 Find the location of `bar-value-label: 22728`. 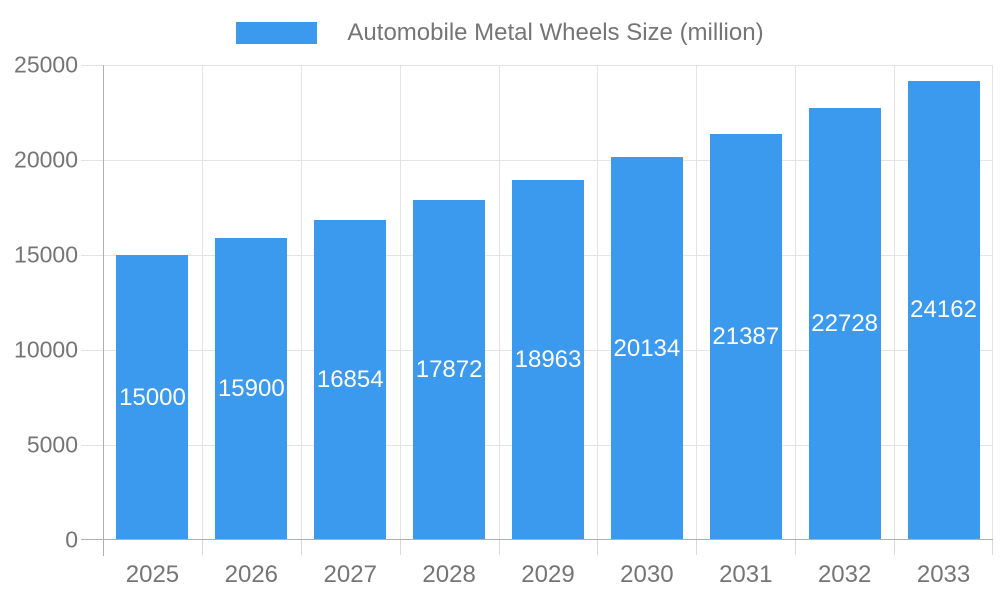

bar-value-label: 22728 is located at coordinates (845, 324).